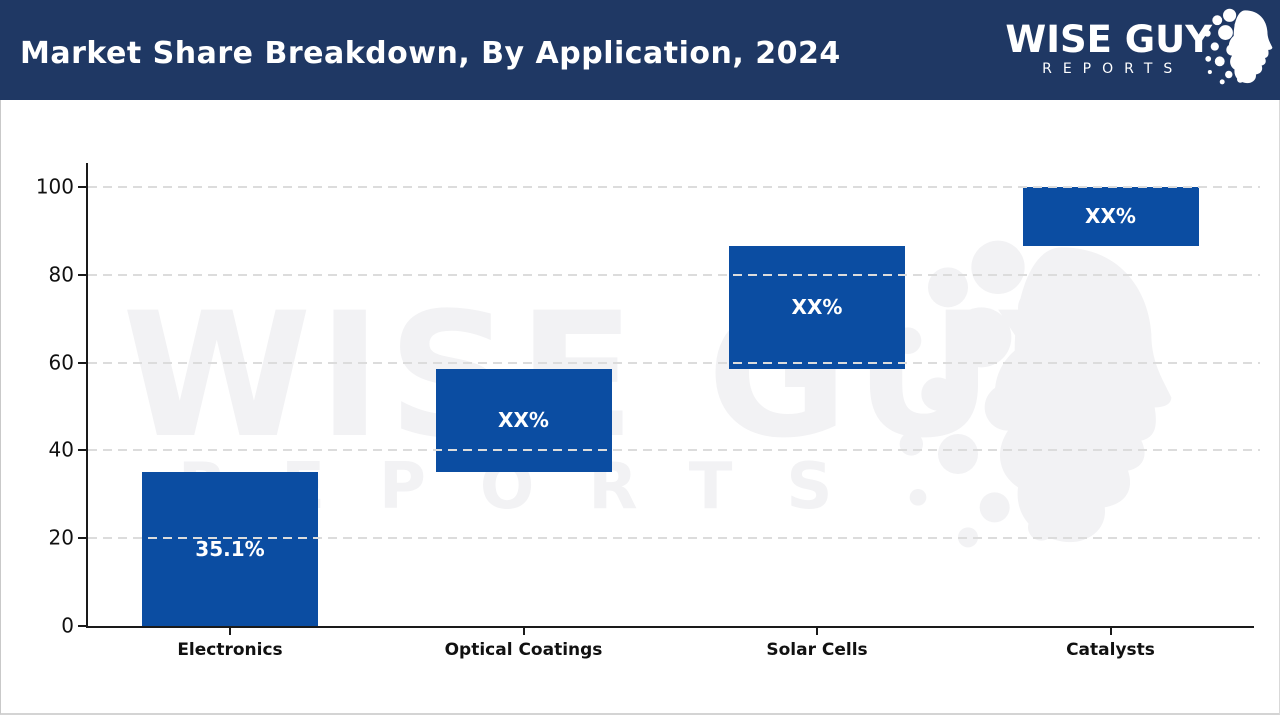  I want to click on logo-line1: WISE GUY, so click(1108, 39).